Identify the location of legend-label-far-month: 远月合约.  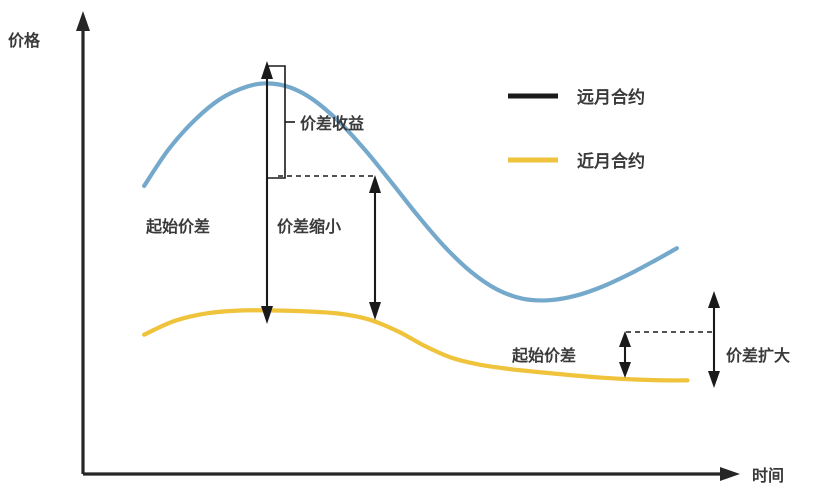
(611, 97).